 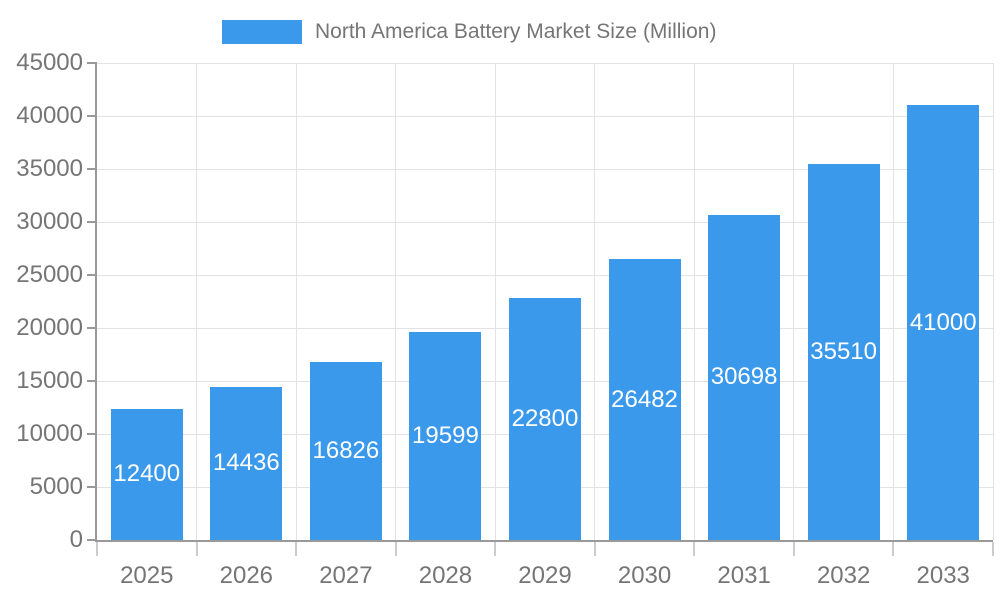 I want to click on bar-2030, so click(x=644, y=399).